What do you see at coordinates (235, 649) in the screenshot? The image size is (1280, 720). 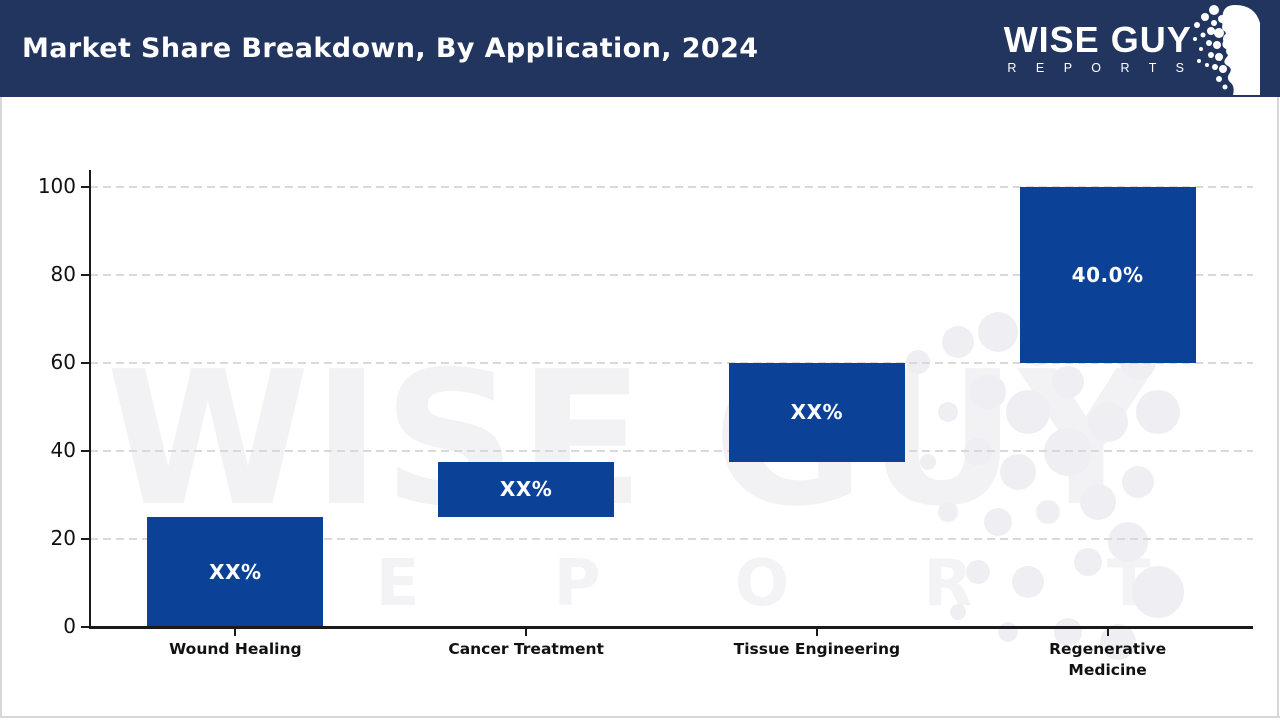 I see `x-category-label-wound-healing: Wound Healing` at bounding box center [235, 649].